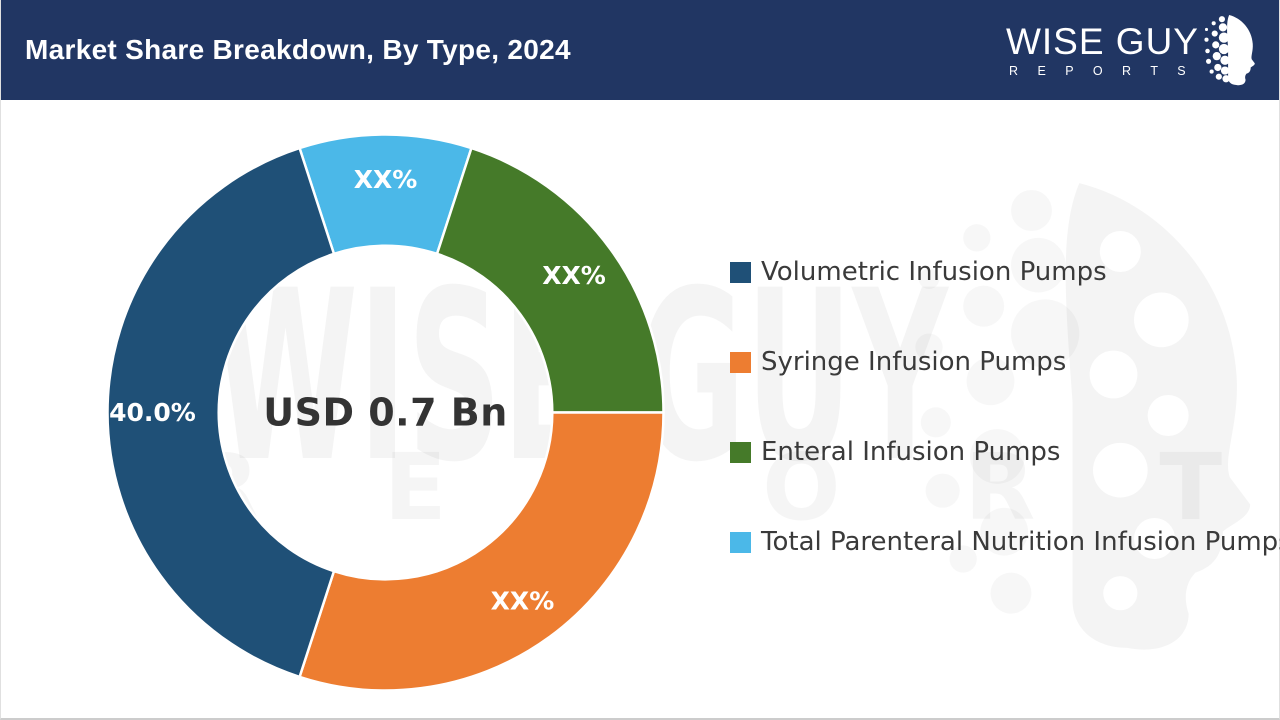 This screenshot has height=720, width=1280. What do you see at coordinates (298, 49) in the screenshot?
I see `page-title: Market Share Breakdown, By Type, 2024` at bounding box center [298, 49].